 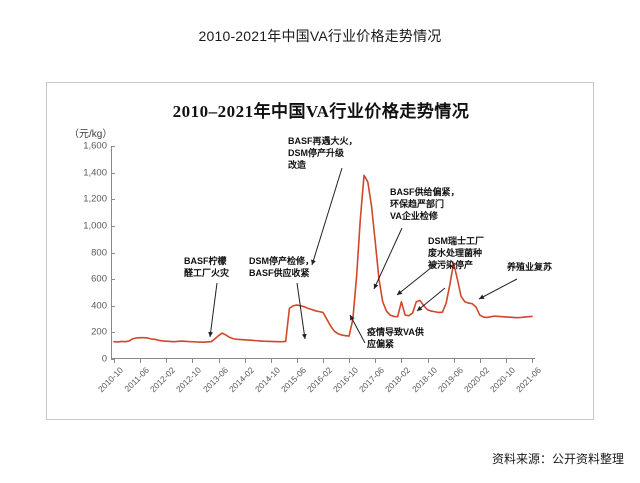 What do you see at coordinates (323, 358) in the screenshot?
I see `x-axis-line` at bounding box center [323, 358].